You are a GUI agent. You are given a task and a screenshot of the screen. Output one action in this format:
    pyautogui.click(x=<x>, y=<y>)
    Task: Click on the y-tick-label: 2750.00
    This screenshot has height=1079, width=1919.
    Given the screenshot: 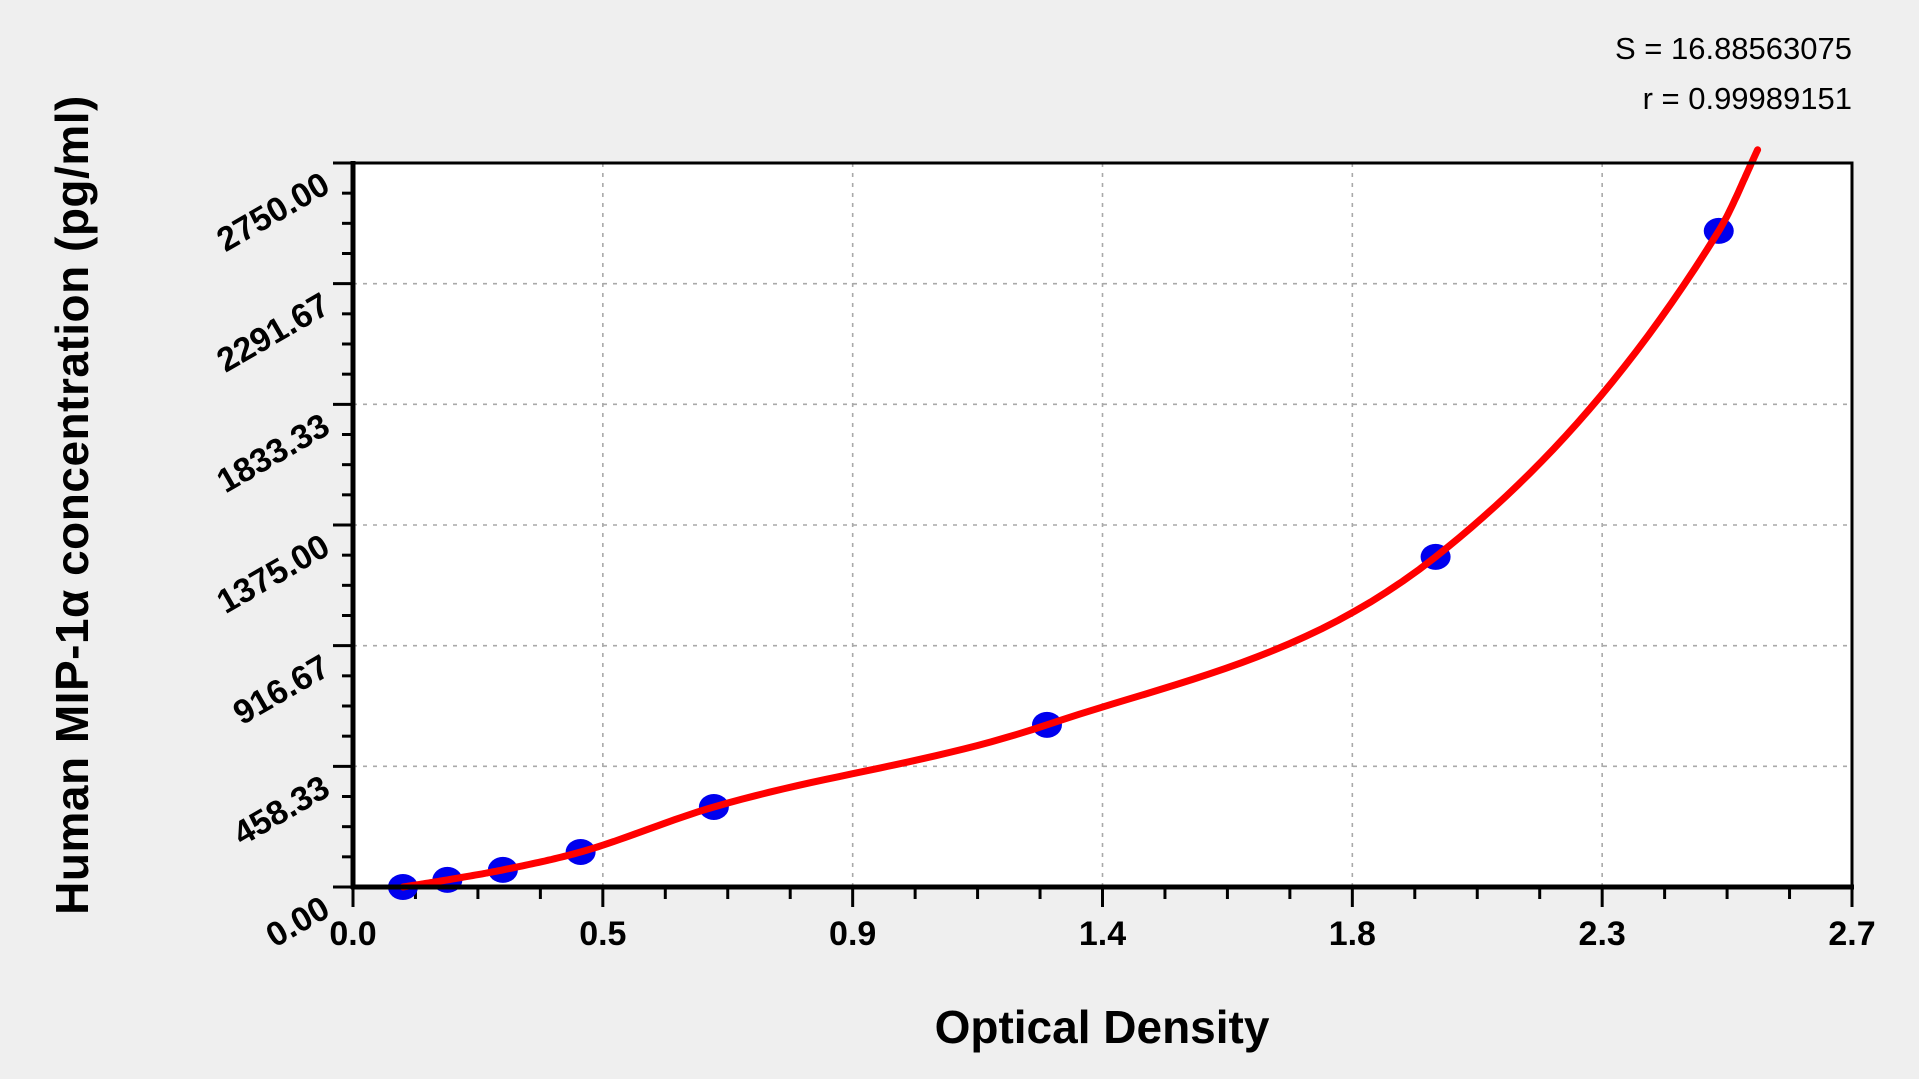 What is the action you would take?
    pyautogui.click(x=273, y=212)
    